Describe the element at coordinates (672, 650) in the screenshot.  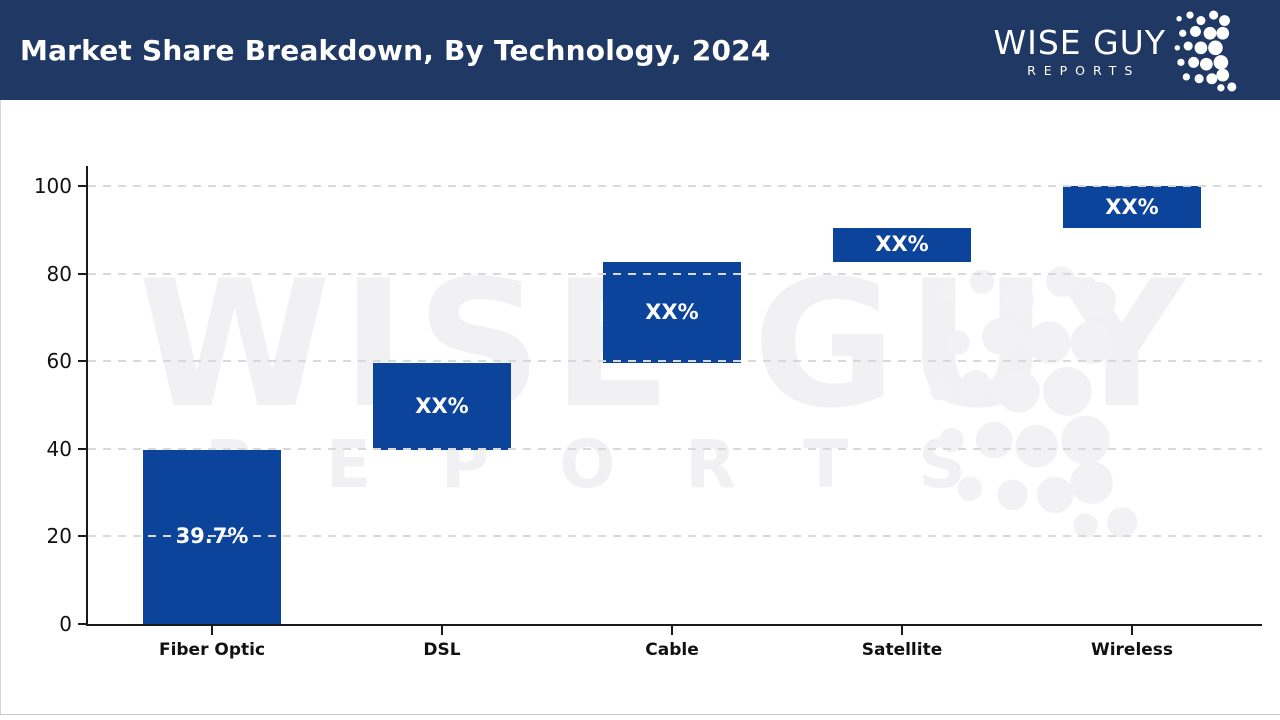
I see `category-label-2: Cable` at that location.